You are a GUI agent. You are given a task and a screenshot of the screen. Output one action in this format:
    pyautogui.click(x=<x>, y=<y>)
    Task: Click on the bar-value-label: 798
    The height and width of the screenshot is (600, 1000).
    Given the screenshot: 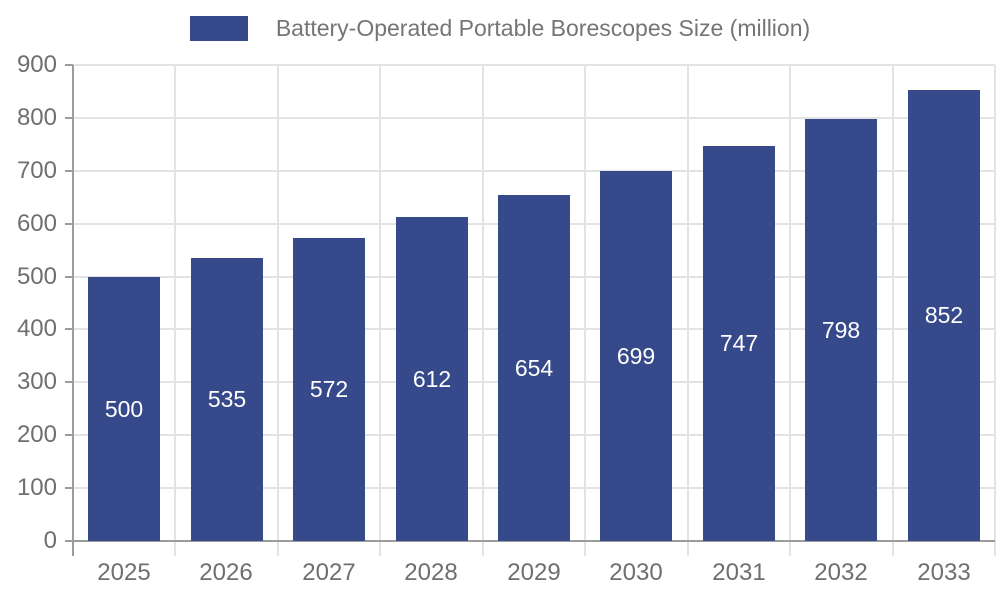 What is the action you would take?
    pyautogui.click(x=841, y=329)
    